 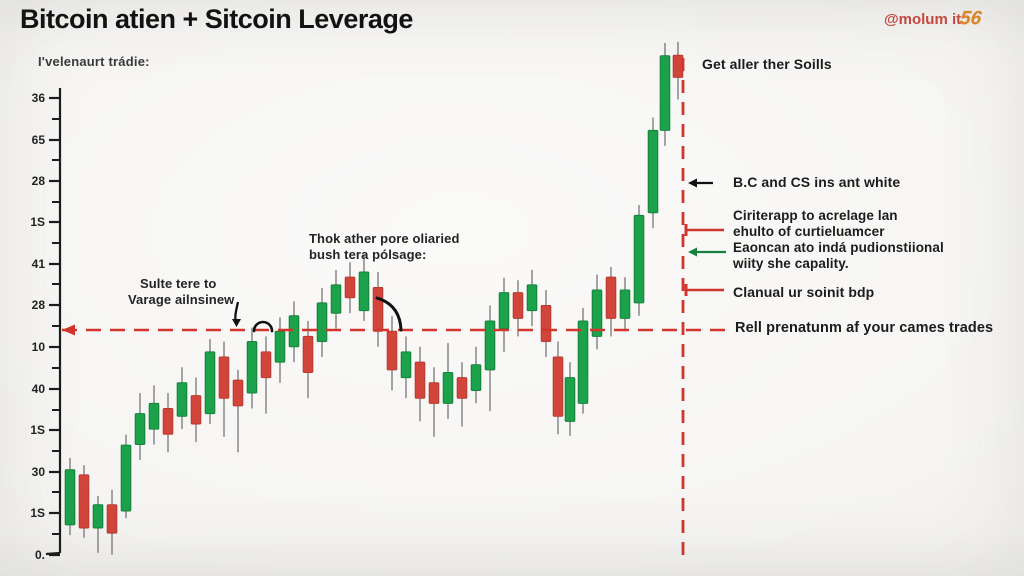 I want to click on y-axis-tick-label: 0., so click(x=40, y=555).